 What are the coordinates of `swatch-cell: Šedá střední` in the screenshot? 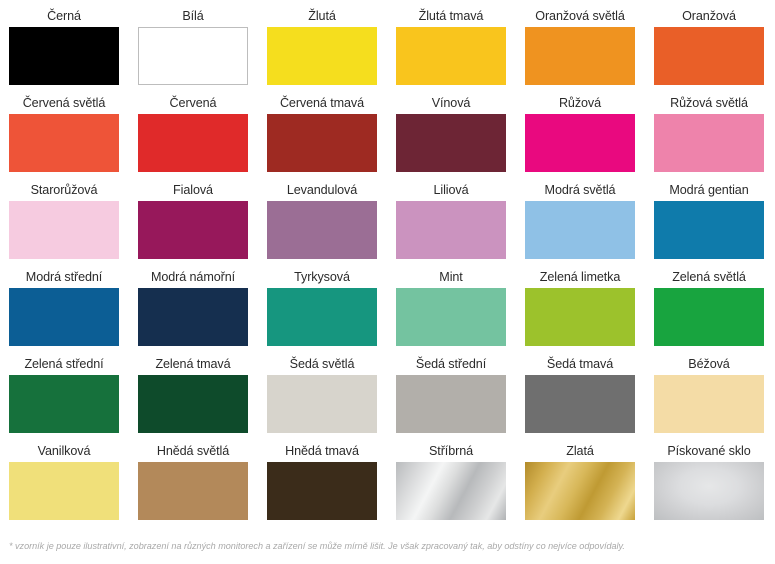 It's located at (451, 394).